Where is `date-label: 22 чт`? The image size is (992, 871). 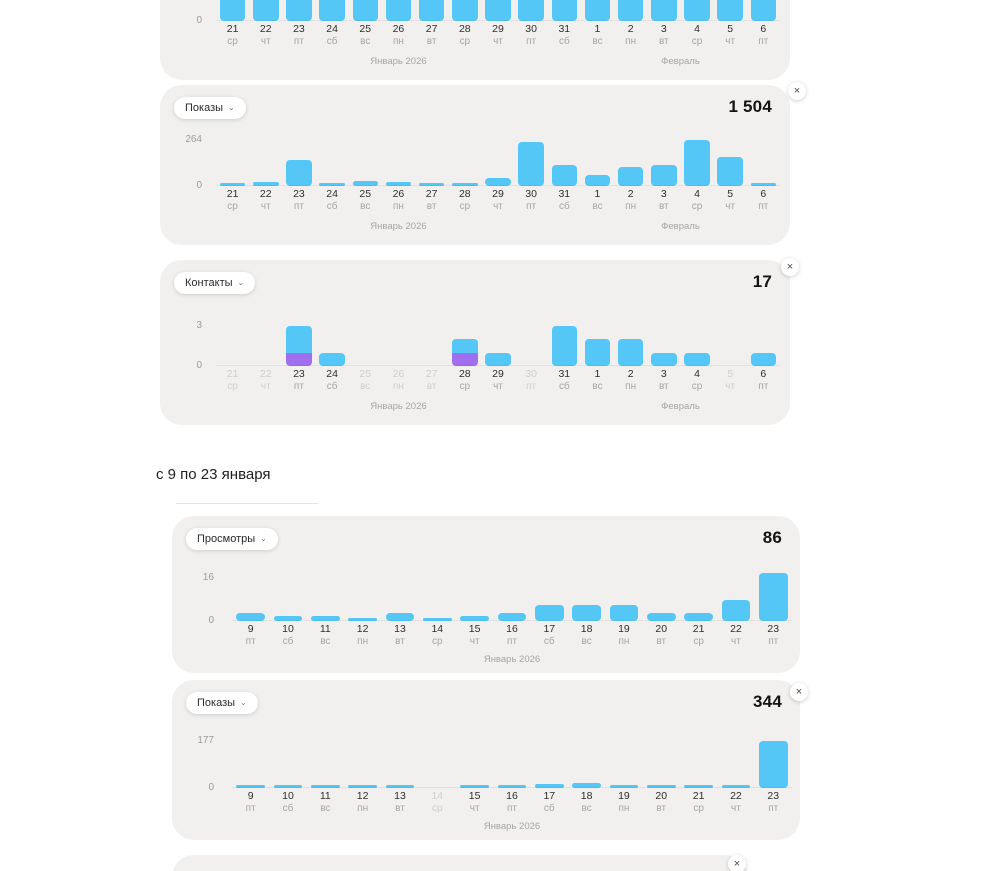
date-label: 22 чт is located at coordinates (265, 380).